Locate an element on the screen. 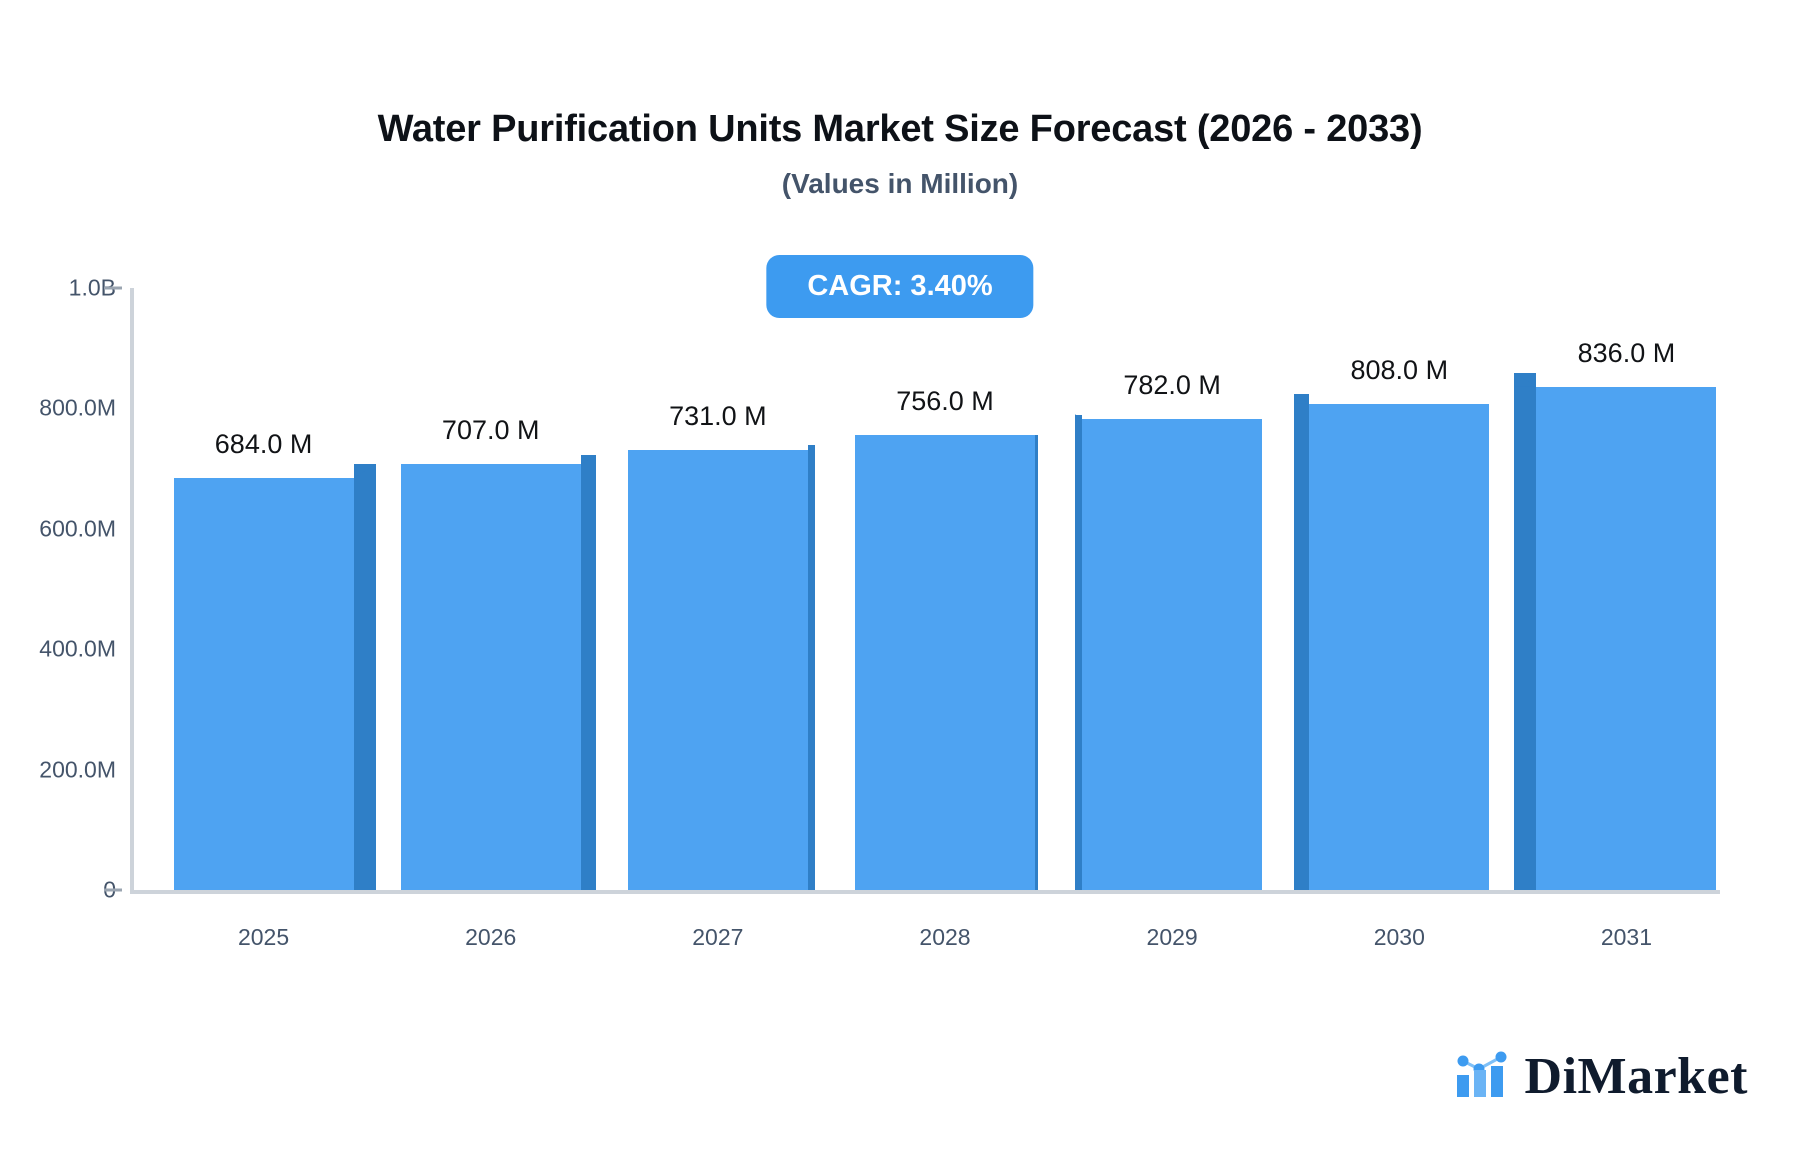 The width and height of the screenshot is (1800, 1156). bar-2025: 684.0 M 2025 is located at coordinates (274, 689).